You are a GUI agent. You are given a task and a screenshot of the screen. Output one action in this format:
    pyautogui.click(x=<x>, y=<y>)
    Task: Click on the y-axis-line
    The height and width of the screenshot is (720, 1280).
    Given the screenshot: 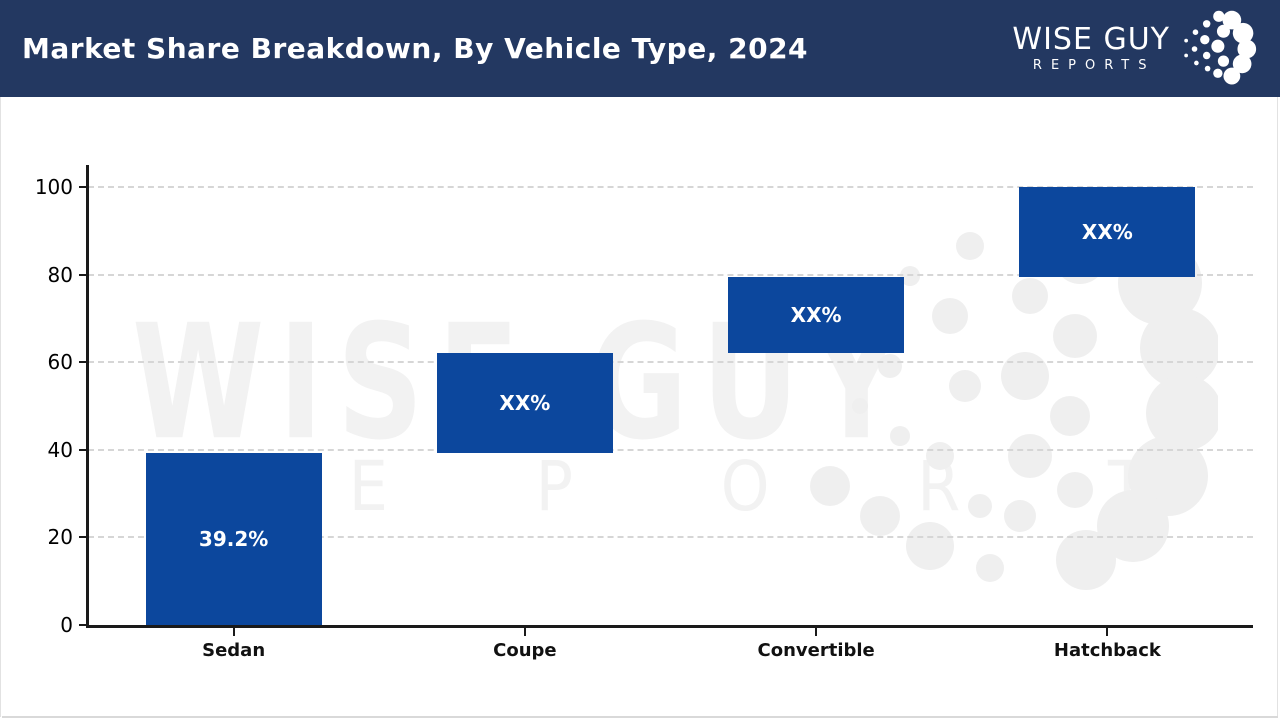 What is the action you would take?
    pyautogui.click(x=87, y=396)
    